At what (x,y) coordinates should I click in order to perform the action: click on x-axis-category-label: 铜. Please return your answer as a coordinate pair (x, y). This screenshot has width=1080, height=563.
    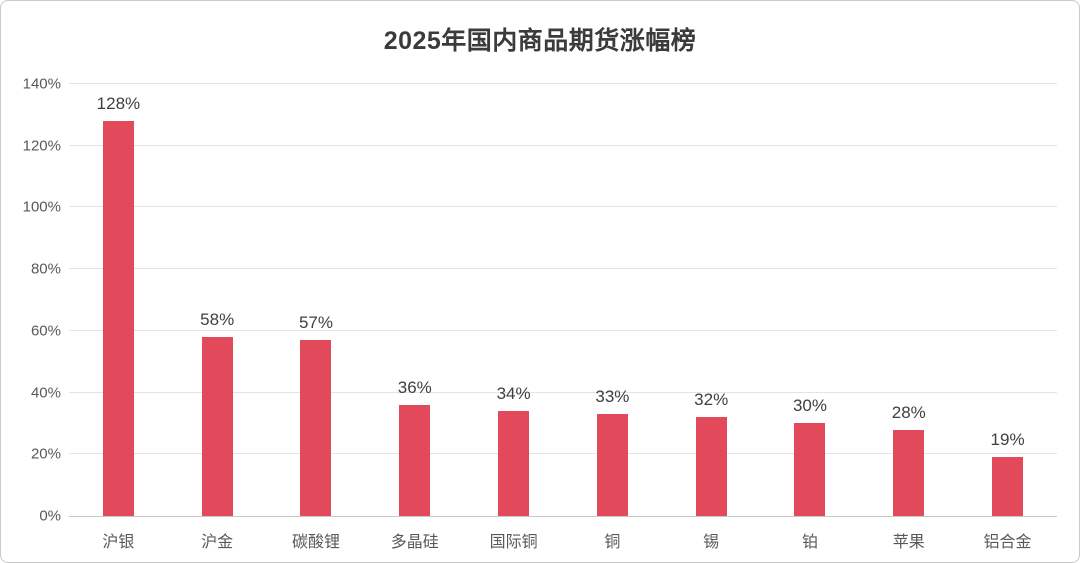
    Looking at the image, I should click on (612, 542).